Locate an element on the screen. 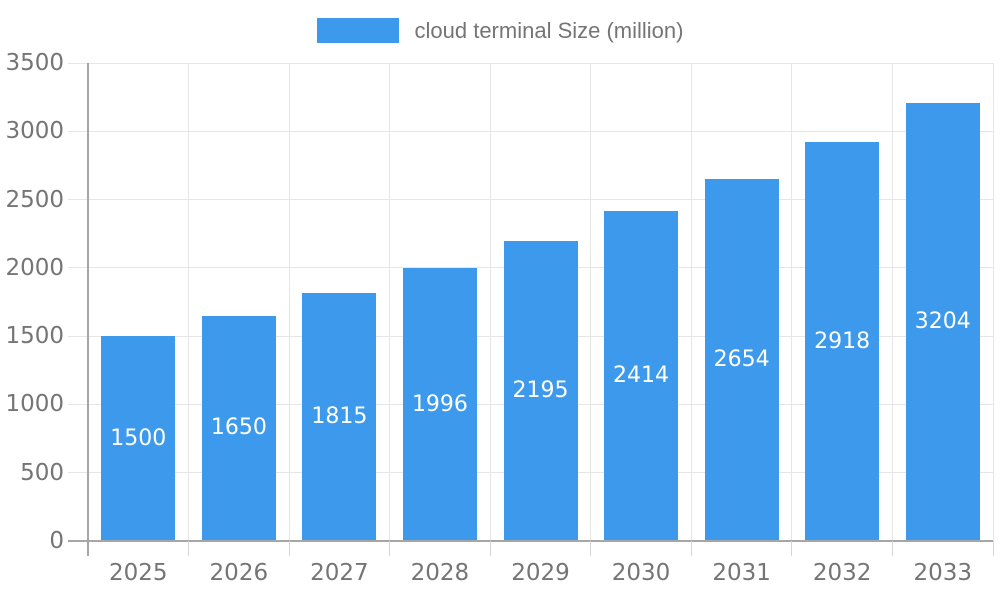 The width and height of the screenshot is (1000, 600). y-axis-label: 2500 is located at coordinates (34, 199).